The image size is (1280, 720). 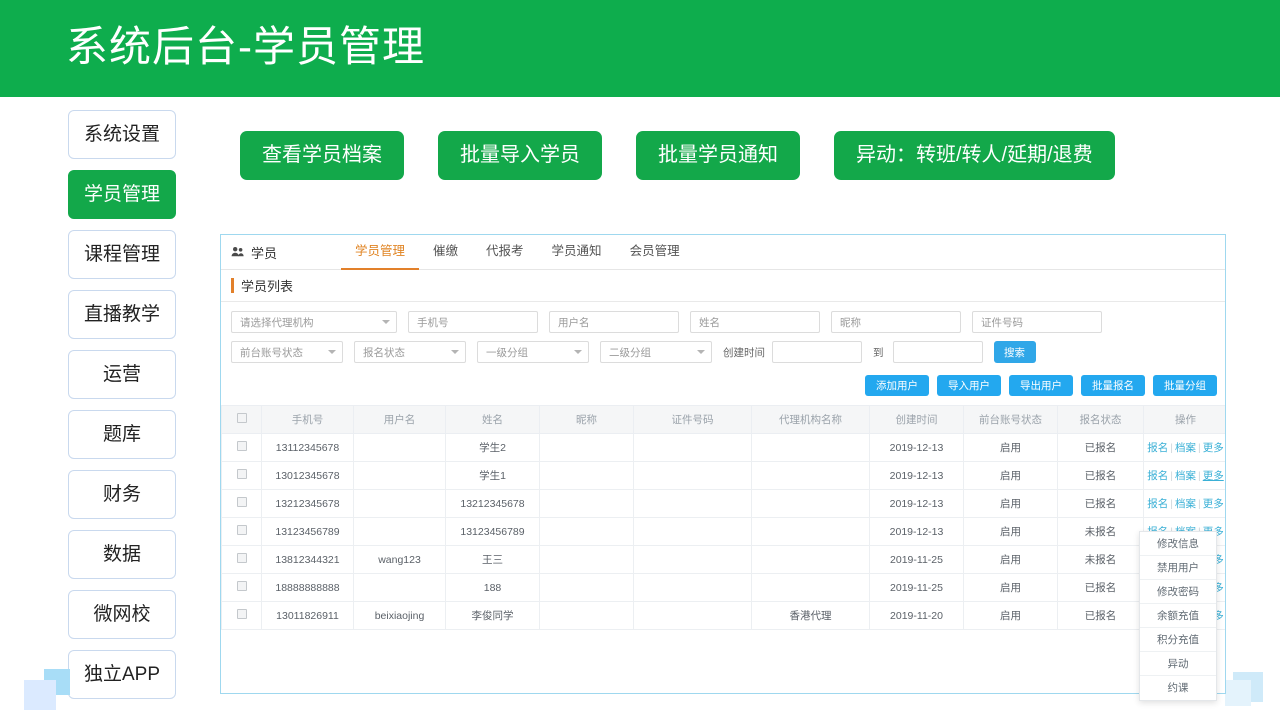 I want to click on sidebar-item-7: 数据, so click(x=122, y=554).